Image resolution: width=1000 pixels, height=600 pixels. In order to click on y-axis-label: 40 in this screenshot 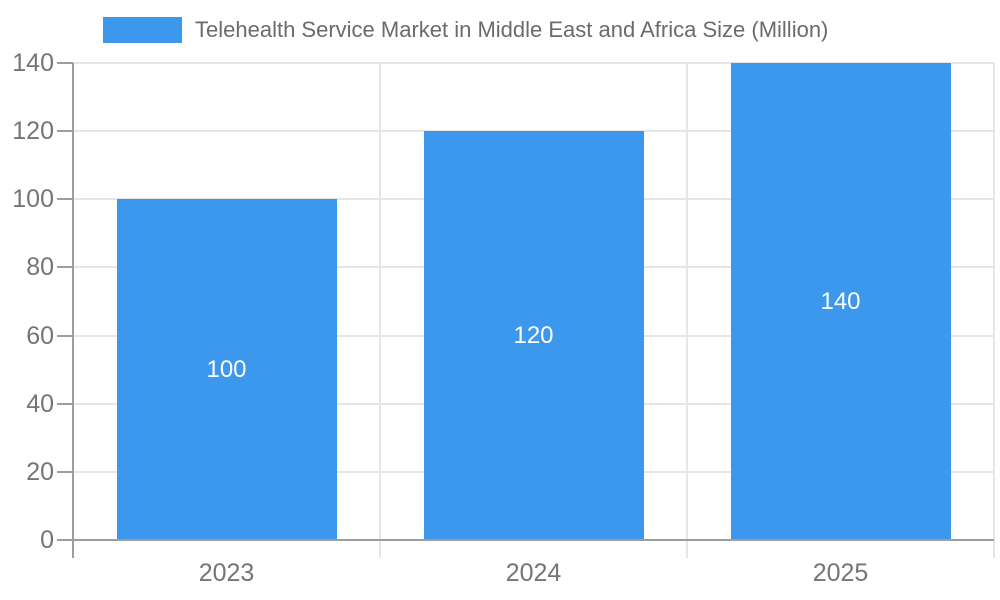, I will do `click(40, 403)`.